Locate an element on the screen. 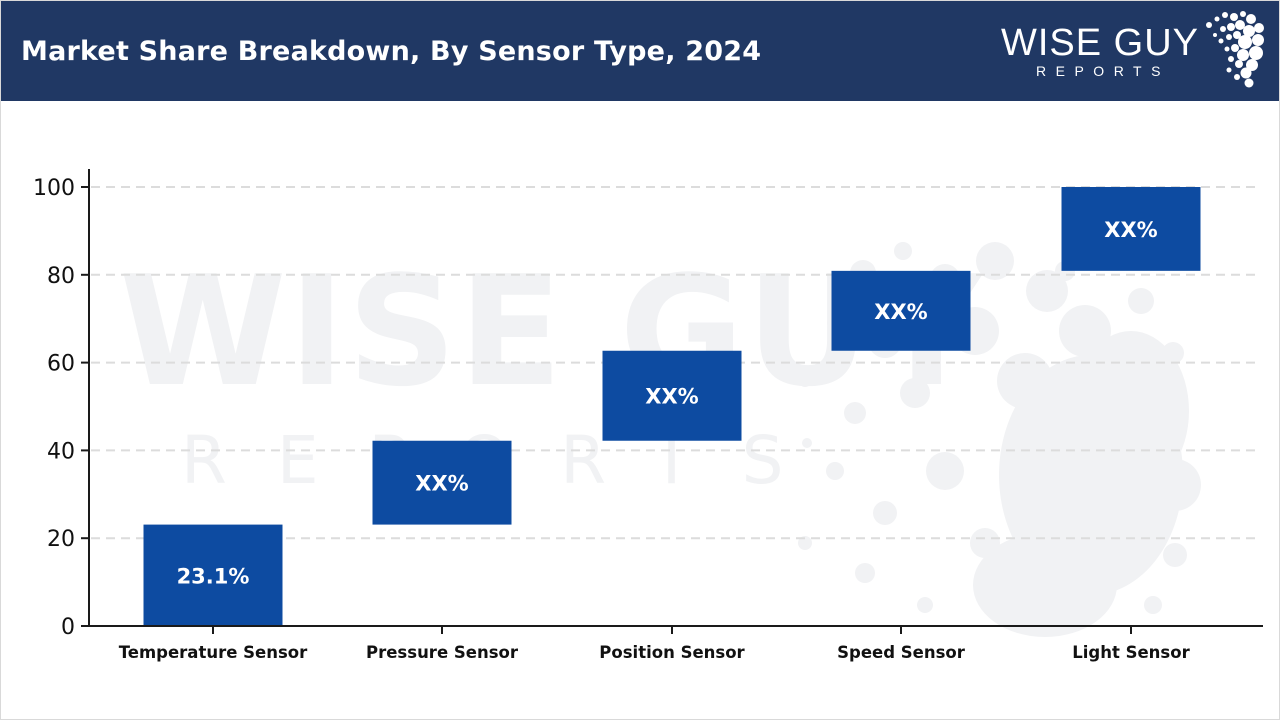 This screenshot has width=1280, height=720. x-tick-label-speed-sensor: Speed Sensor is located at coordinates (901, 652).